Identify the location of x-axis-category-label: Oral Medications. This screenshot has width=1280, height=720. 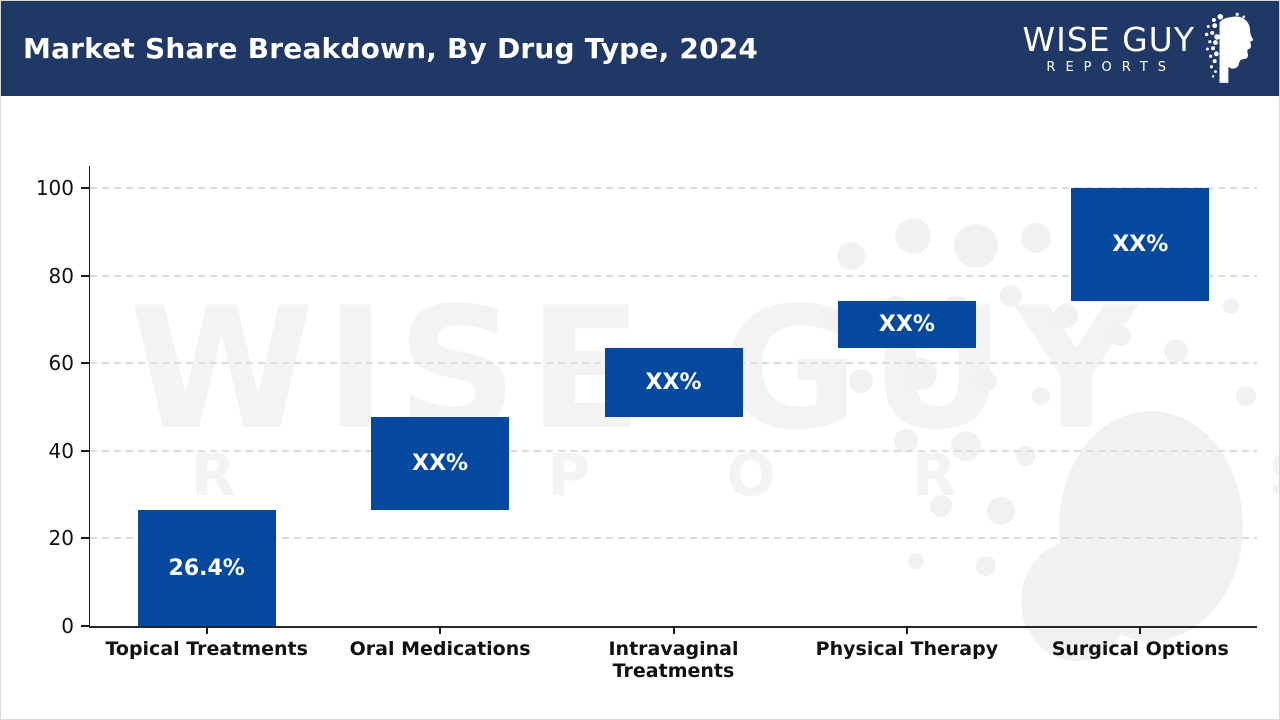
(440, 649).